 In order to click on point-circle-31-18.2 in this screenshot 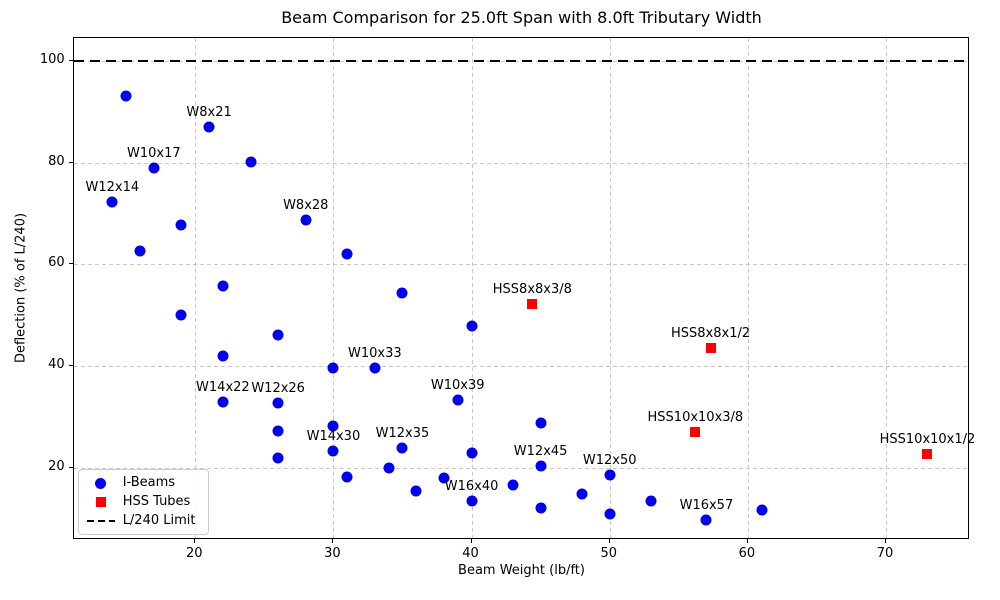, I will do `click(347, 477)`.